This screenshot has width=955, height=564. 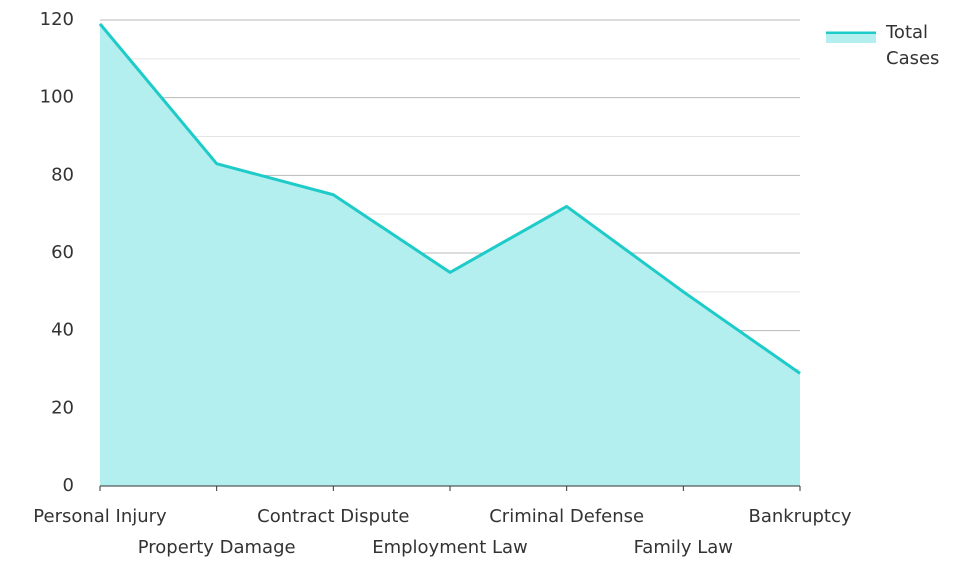 I want to click on x-tick-label: Criminal Defense, so click(x=566, y=516).